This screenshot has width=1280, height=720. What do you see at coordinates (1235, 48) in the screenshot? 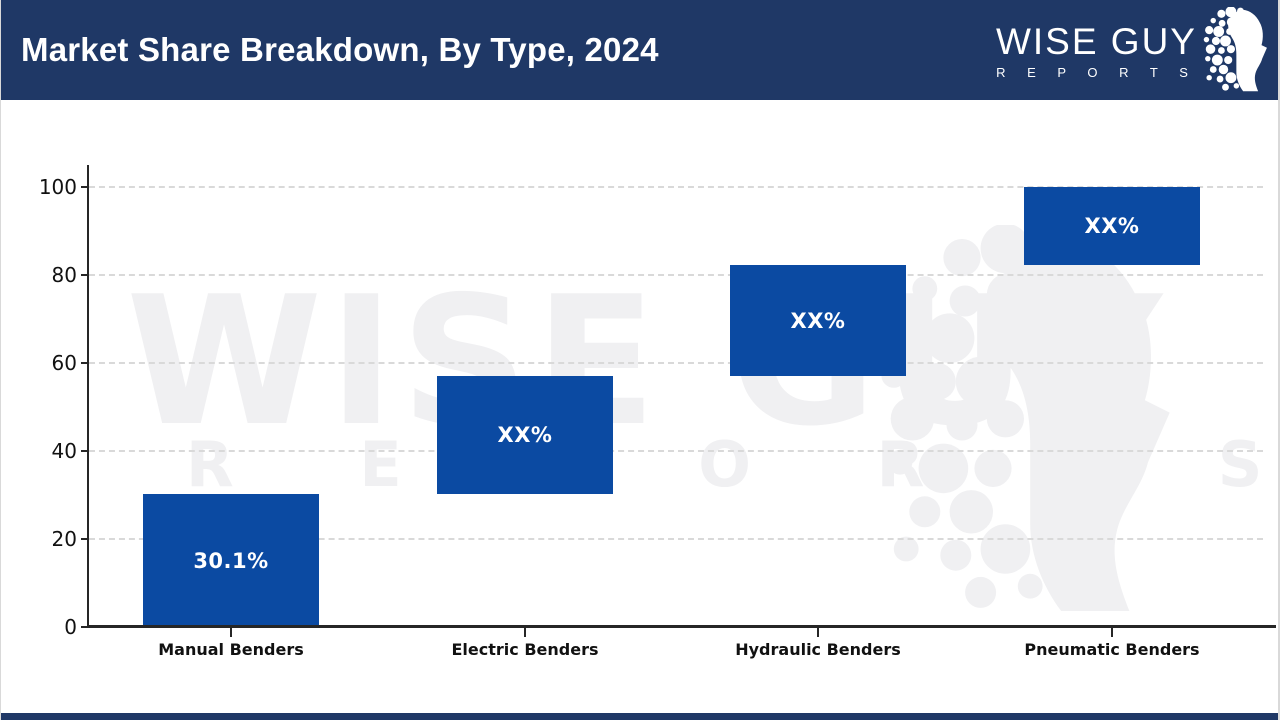
I see `brand-head-icon` at bounding box center [1235, 48].